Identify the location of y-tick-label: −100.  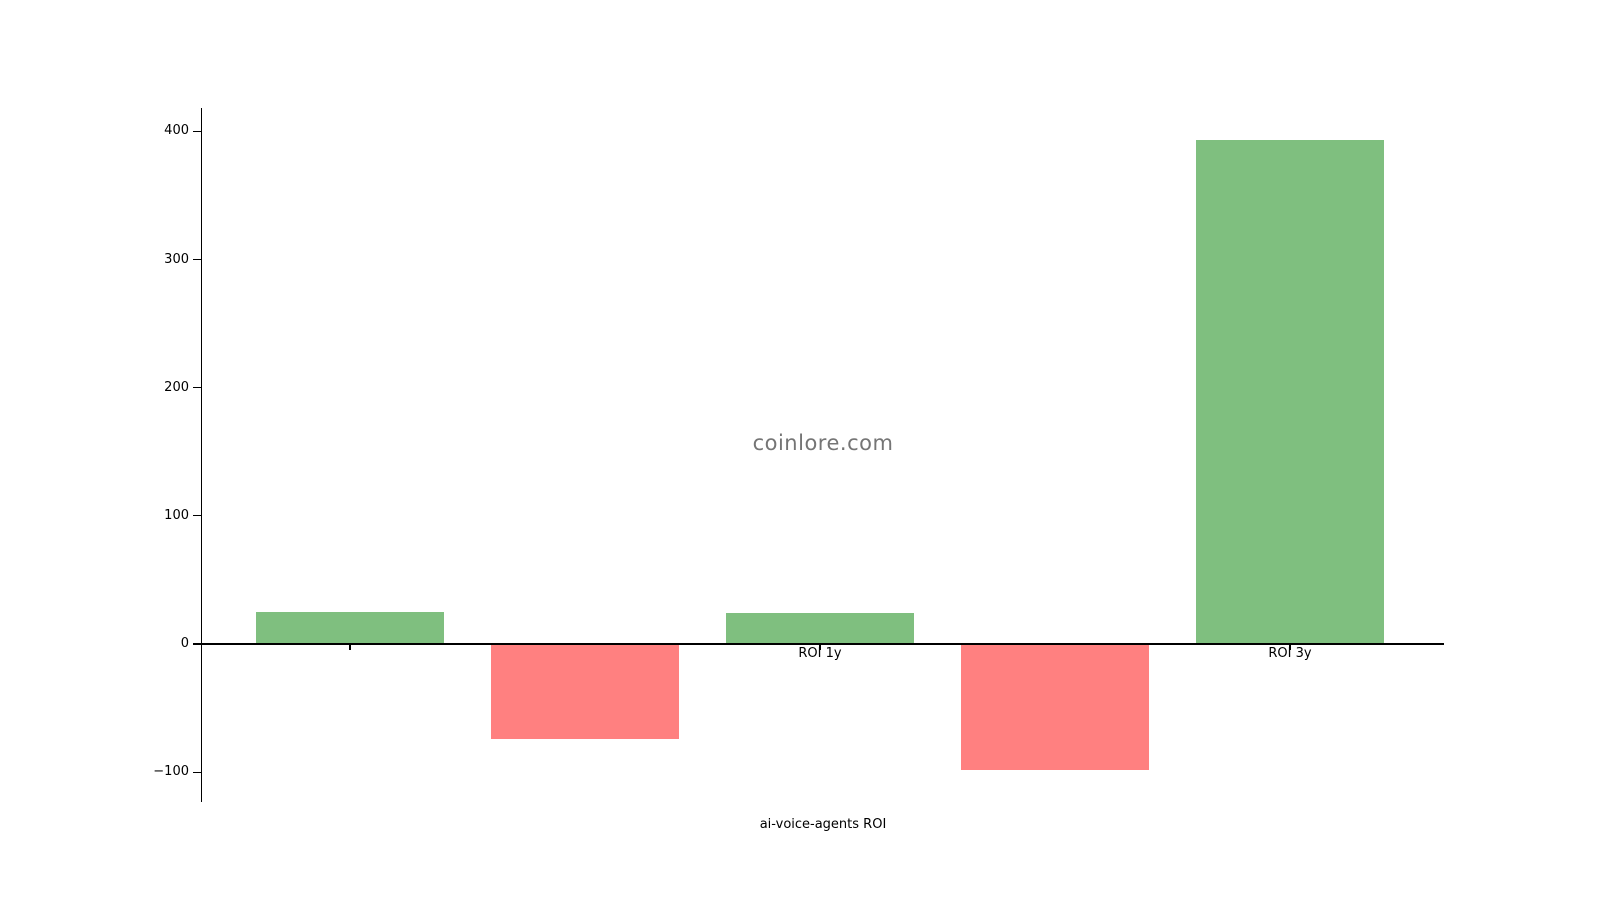
(171, 772).